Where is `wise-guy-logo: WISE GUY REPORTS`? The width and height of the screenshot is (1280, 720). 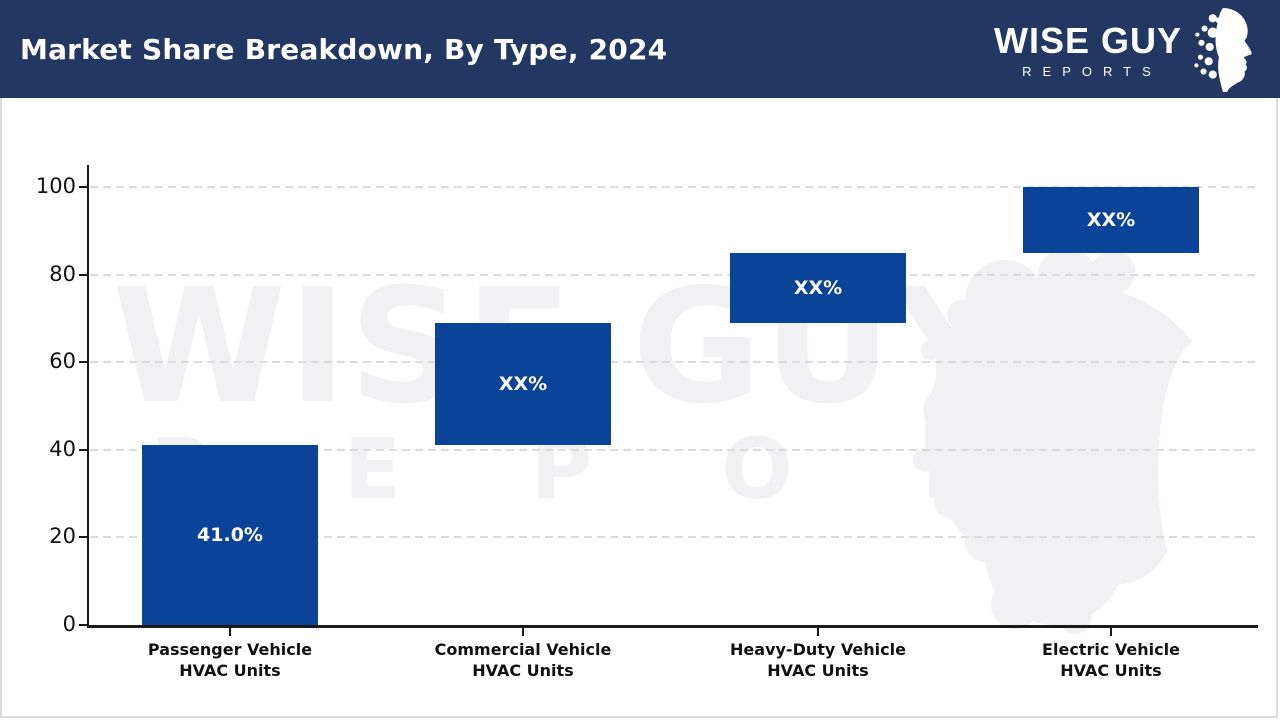
wise-guy-logo: WISE GUY REPORTS is located at coordinates (1128, 49).